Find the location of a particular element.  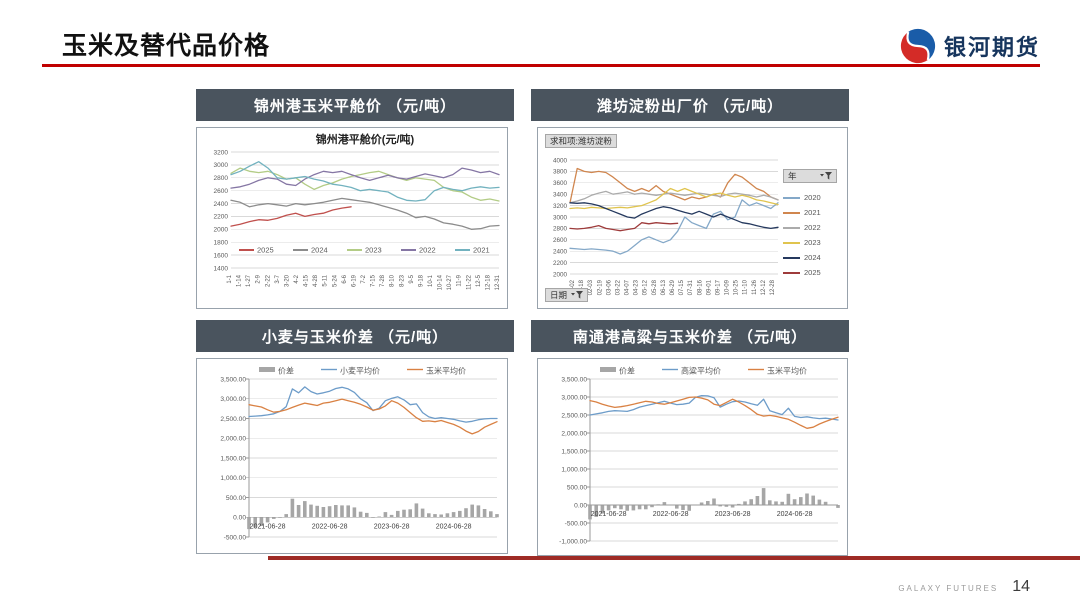

title-rule is located at coordinates (541, 65).